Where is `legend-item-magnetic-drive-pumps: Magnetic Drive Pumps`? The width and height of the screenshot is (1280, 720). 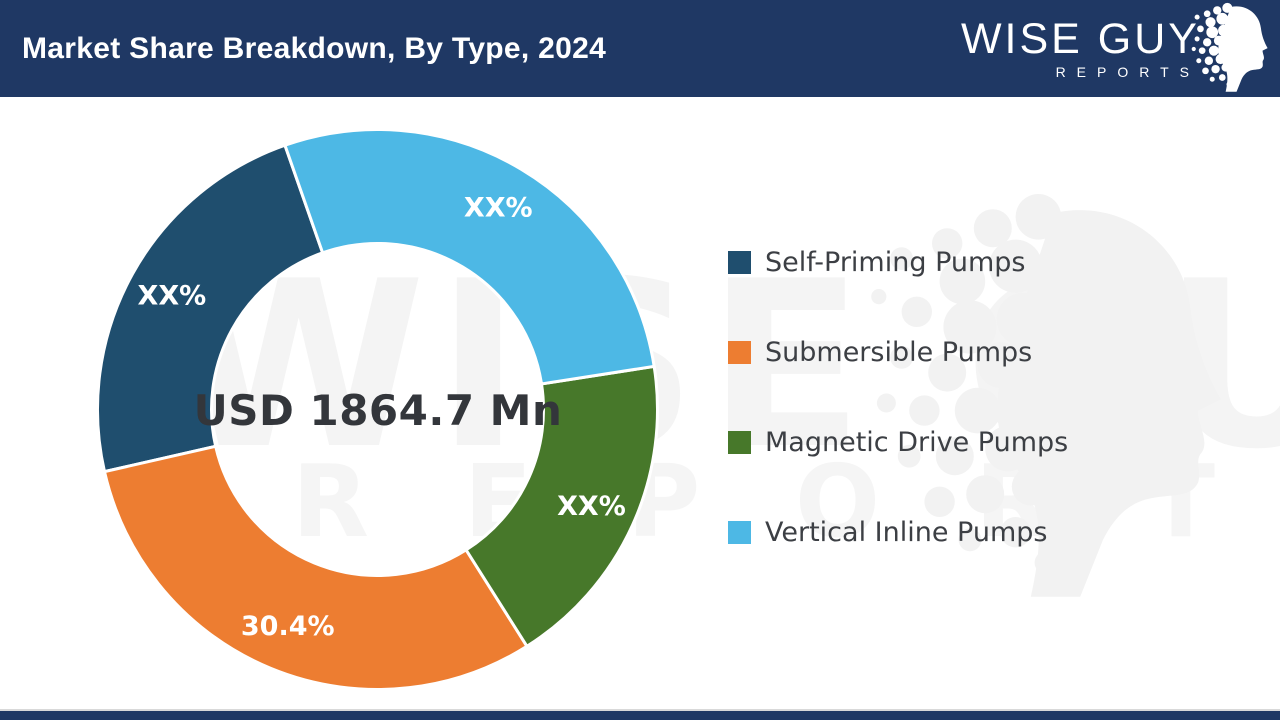 legend-item-magnetic-drive-pumps: Magnetic Drive Pumps is located at coordinates (898, 442).